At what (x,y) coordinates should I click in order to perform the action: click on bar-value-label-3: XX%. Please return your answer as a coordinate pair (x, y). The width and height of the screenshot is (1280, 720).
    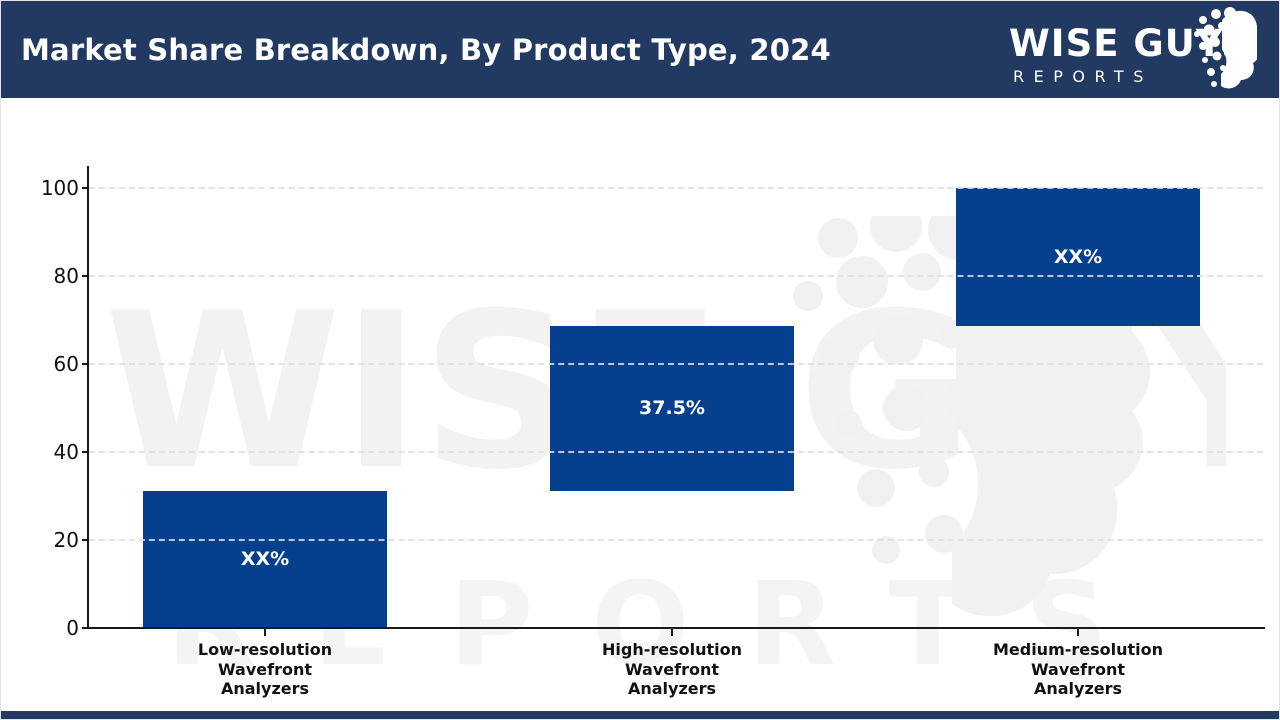
    Looking at the image, I should click on (1078, 256).